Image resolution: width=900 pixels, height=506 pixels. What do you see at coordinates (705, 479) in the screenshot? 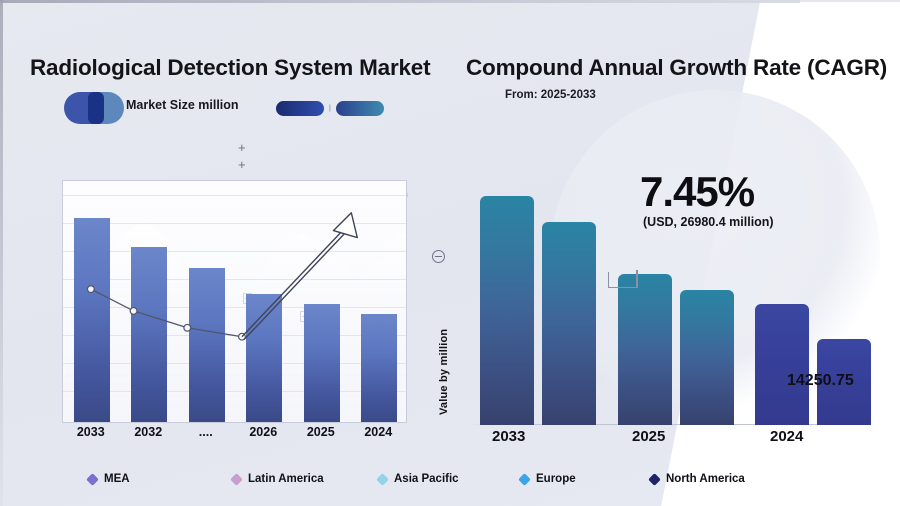
I see `legend-label: North America` at bounding box center [705, 479].